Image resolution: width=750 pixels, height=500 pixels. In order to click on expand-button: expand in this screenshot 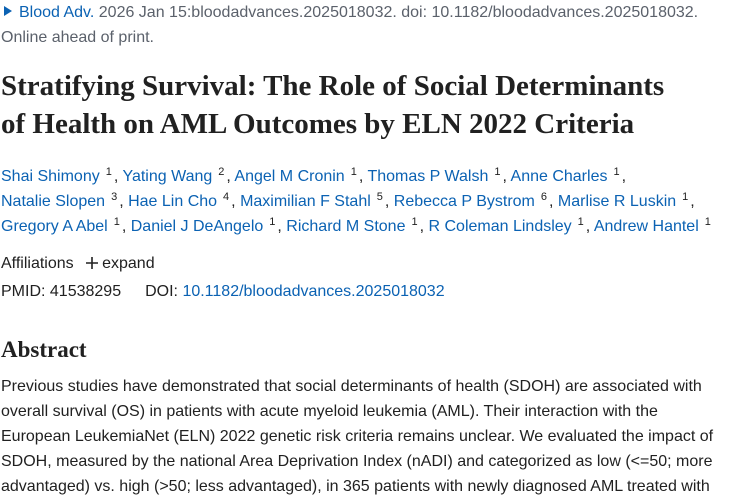, I will do `click(120, 263)`.